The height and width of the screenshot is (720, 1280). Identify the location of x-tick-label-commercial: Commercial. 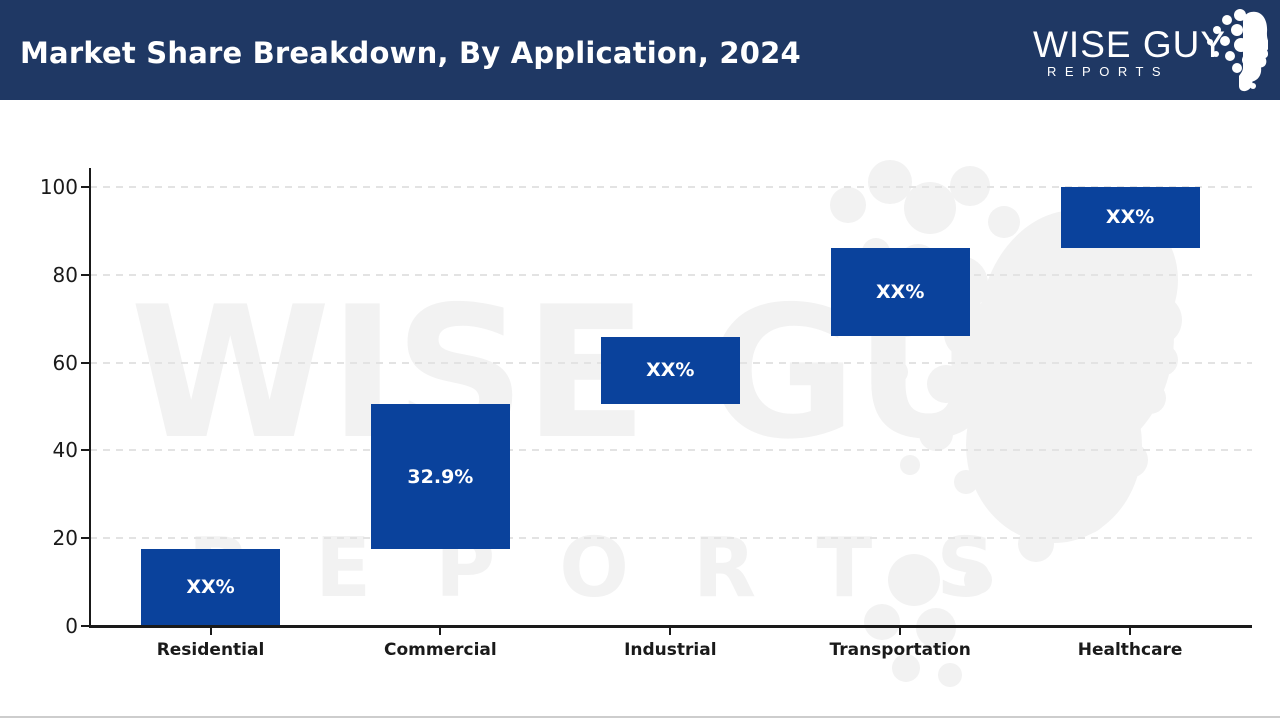
(440, 650).